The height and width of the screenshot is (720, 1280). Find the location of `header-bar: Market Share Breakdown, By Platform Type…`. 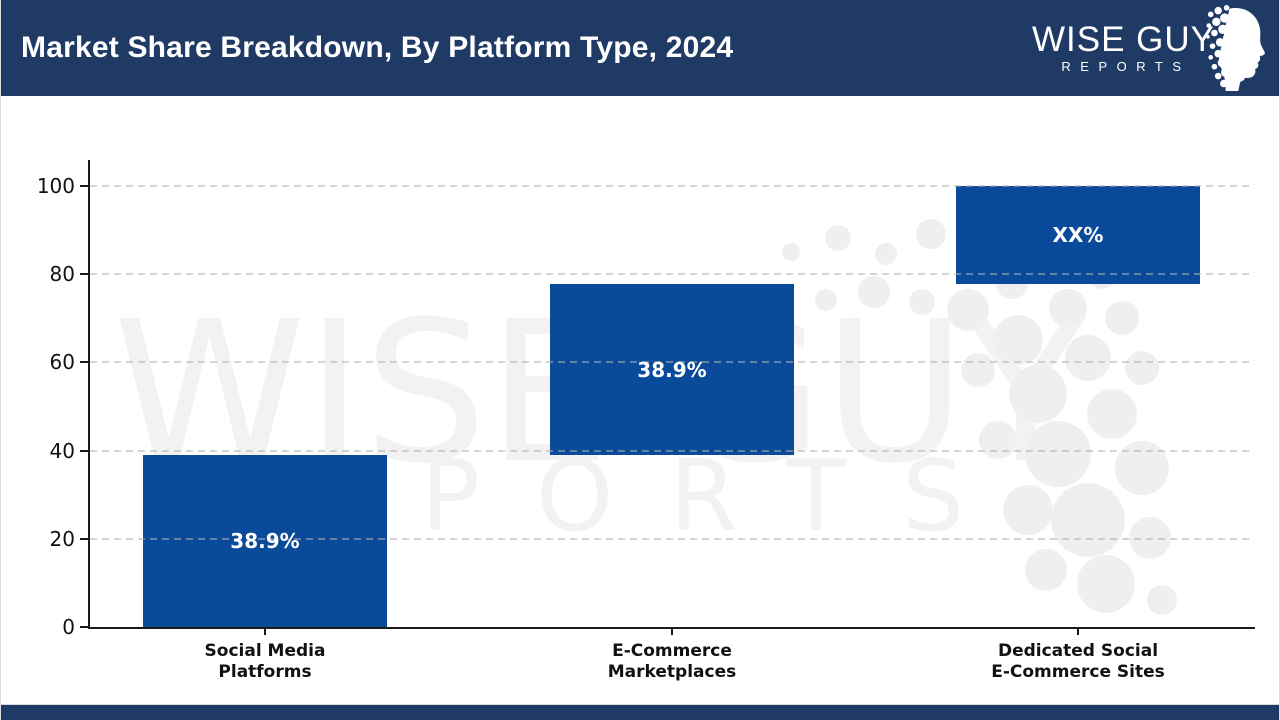

header-bar: Market Share Breakdown, By Platform Type… is located at coordinates (640, 48).